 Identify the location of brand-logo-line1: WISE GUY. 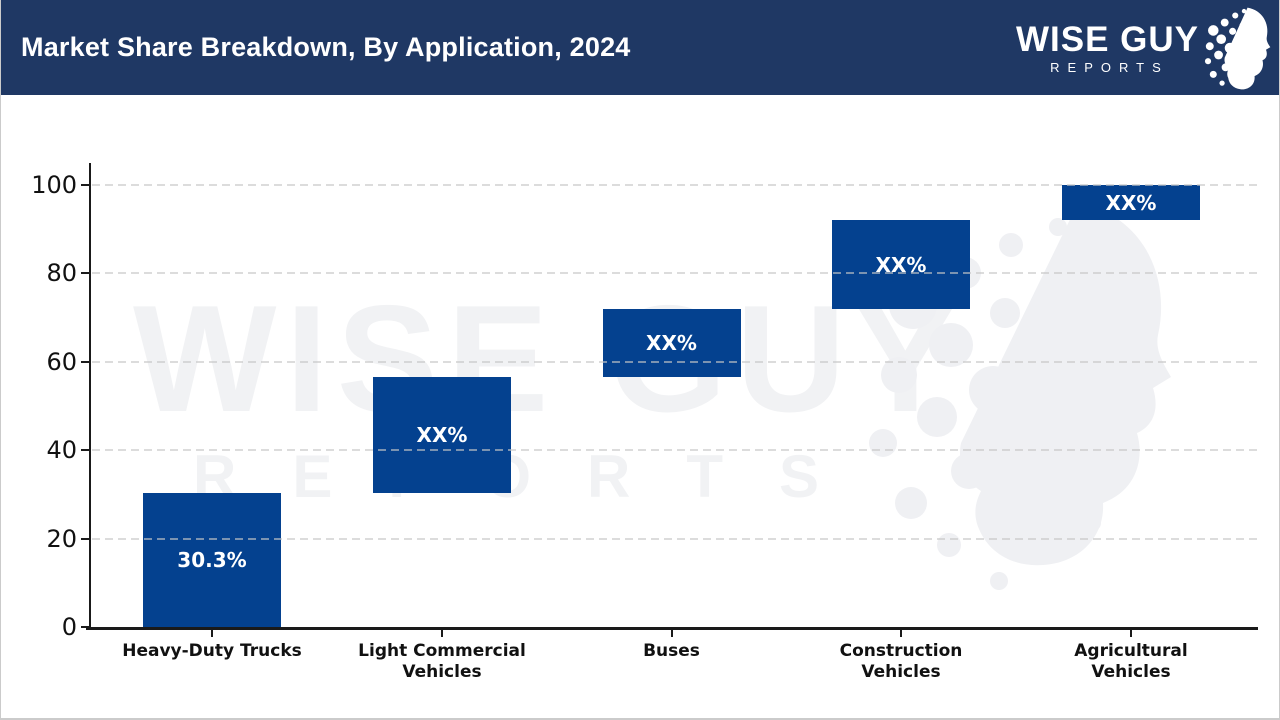
(1107, 39).